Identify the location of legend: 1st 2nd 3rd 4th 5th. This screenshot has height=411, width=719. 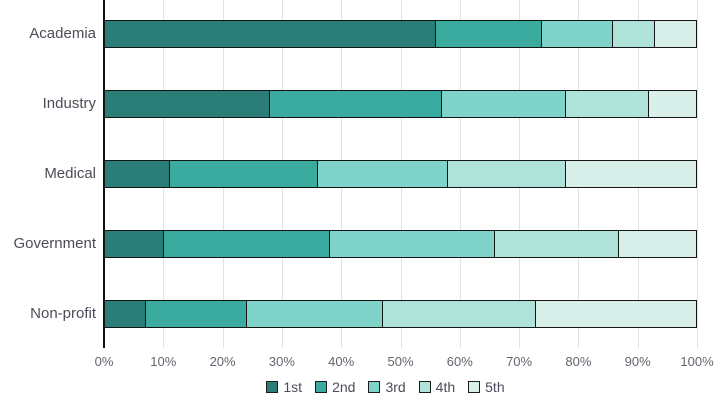
(359, 387).